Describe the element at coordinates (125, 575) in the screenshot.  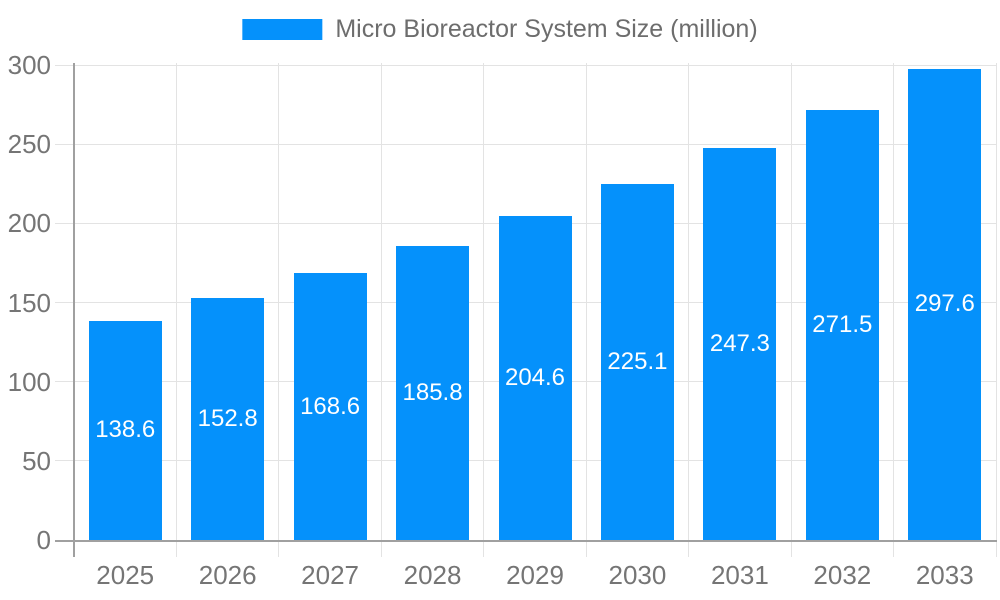
I see `x-tick-label: 2025` at that location.